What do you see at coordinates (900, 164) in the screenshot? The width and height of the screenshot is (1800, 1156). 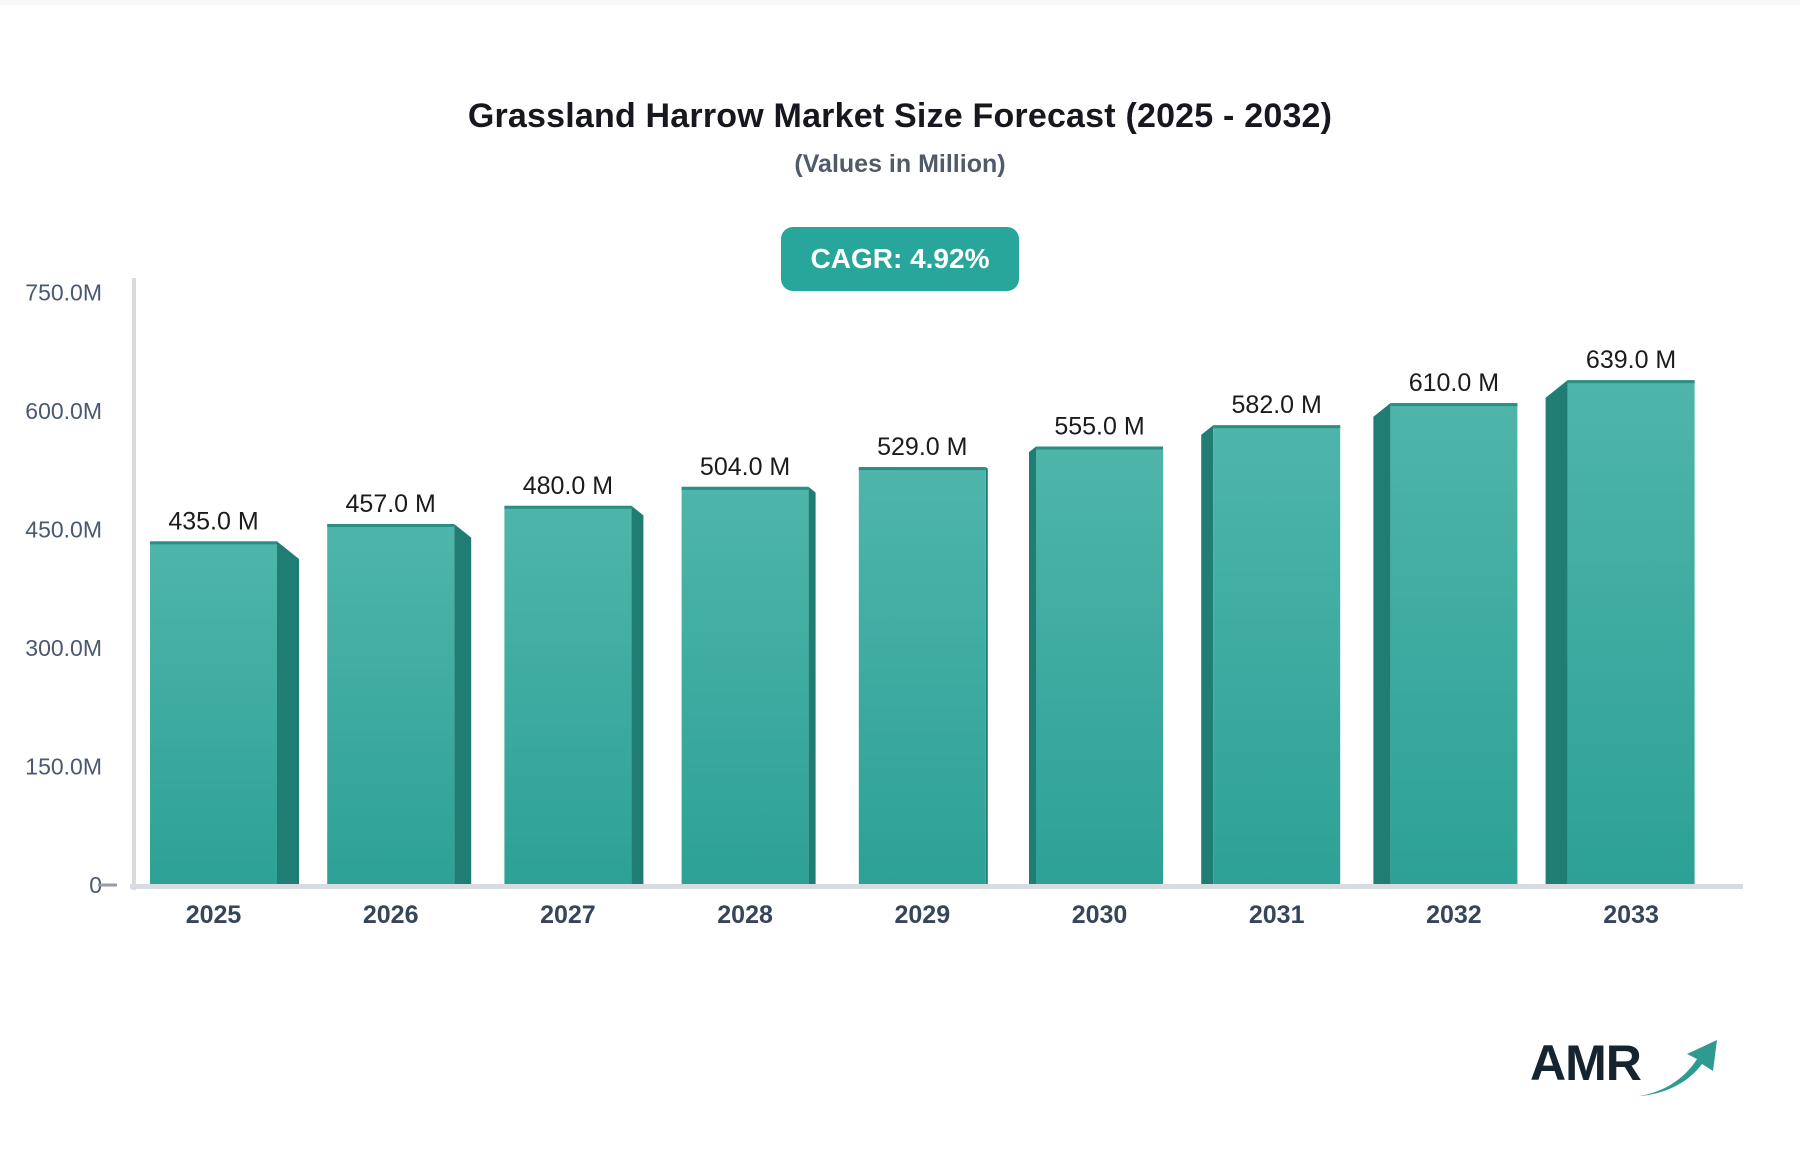 I see `chart-subtitle: (Values in Million)` at bounding box center [900, 164].